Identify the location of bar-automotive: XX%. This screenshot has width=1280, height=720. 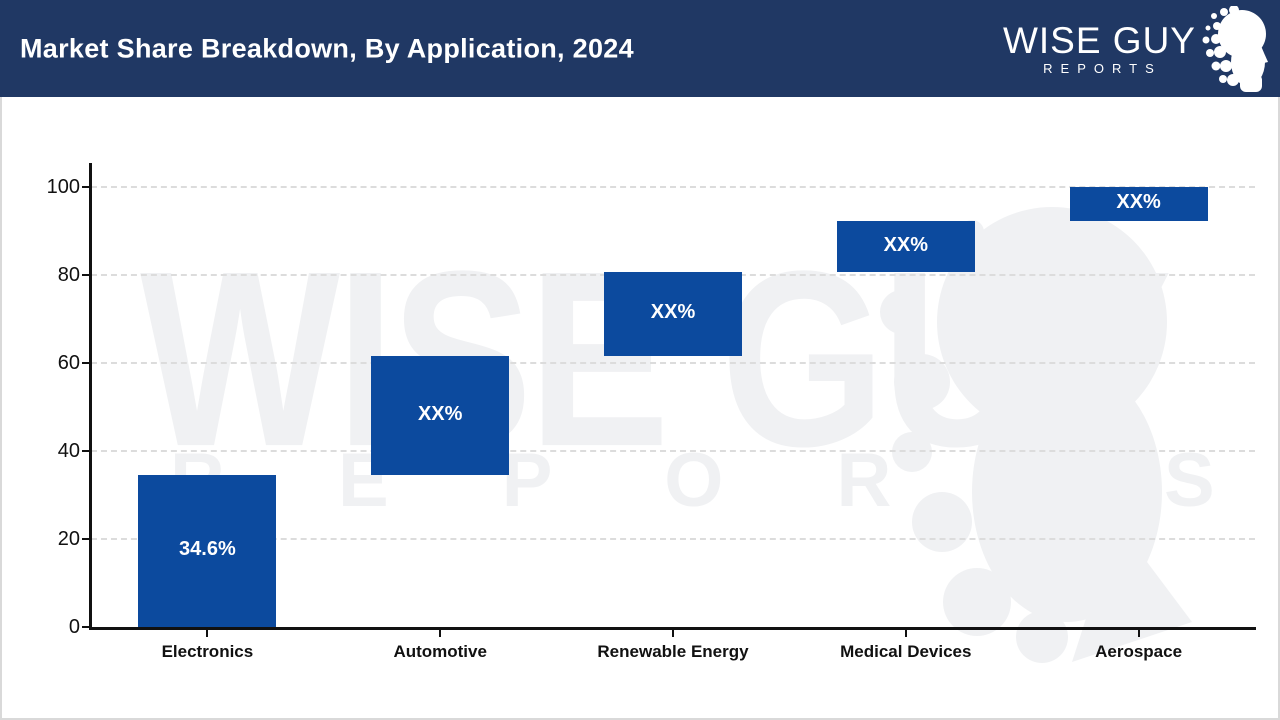
(440, 415).